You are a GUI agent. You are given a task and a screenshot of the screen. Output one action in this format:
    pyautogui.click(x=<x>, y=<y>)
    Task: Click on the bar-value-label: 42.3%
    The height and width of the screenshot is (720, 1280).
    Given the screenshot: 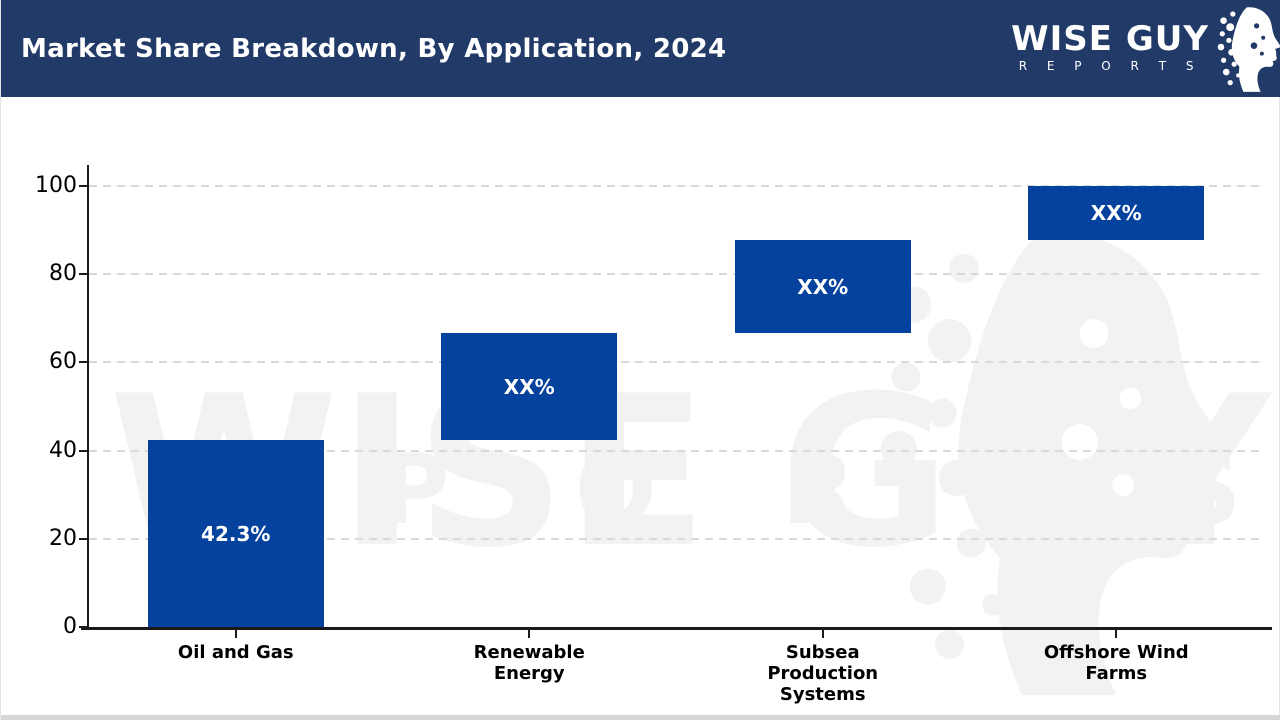 What is the action you would take?
    pyautogui.click(x=236, y=533)
    